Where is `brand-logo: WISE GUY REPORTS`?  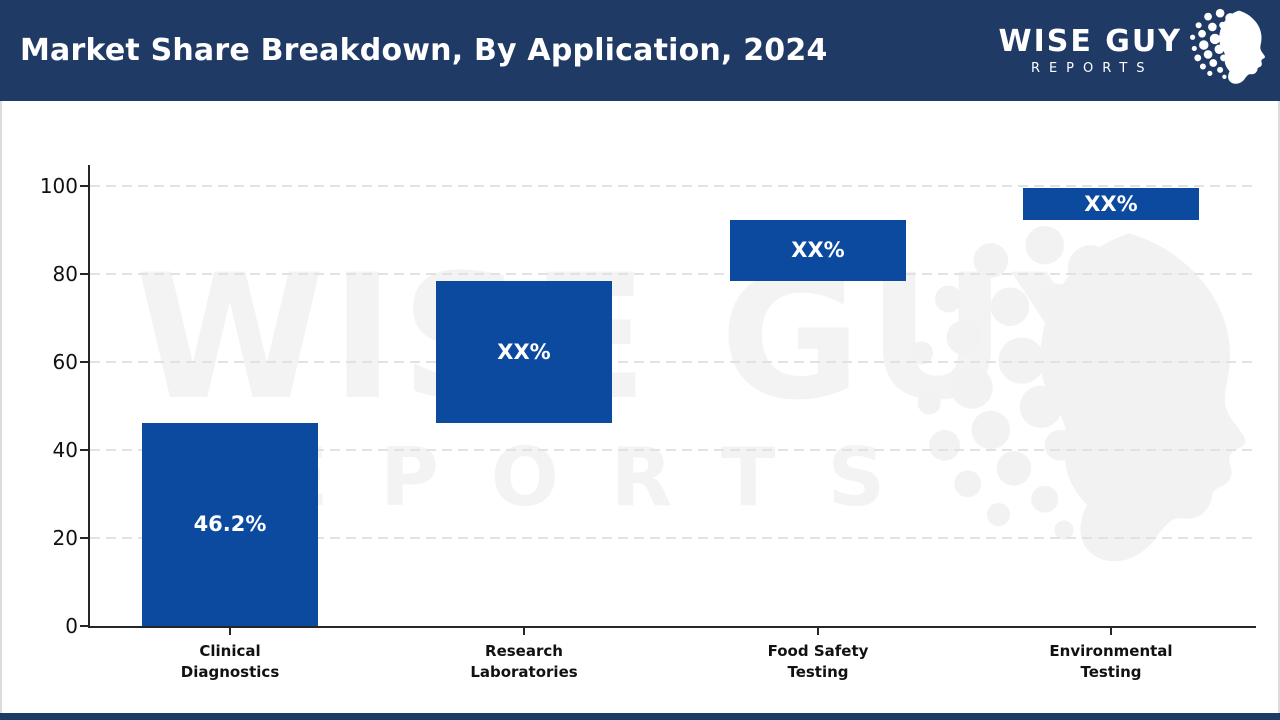 brand-logo: WISE GUY REPORTS is located at coordinates (1134, 50).